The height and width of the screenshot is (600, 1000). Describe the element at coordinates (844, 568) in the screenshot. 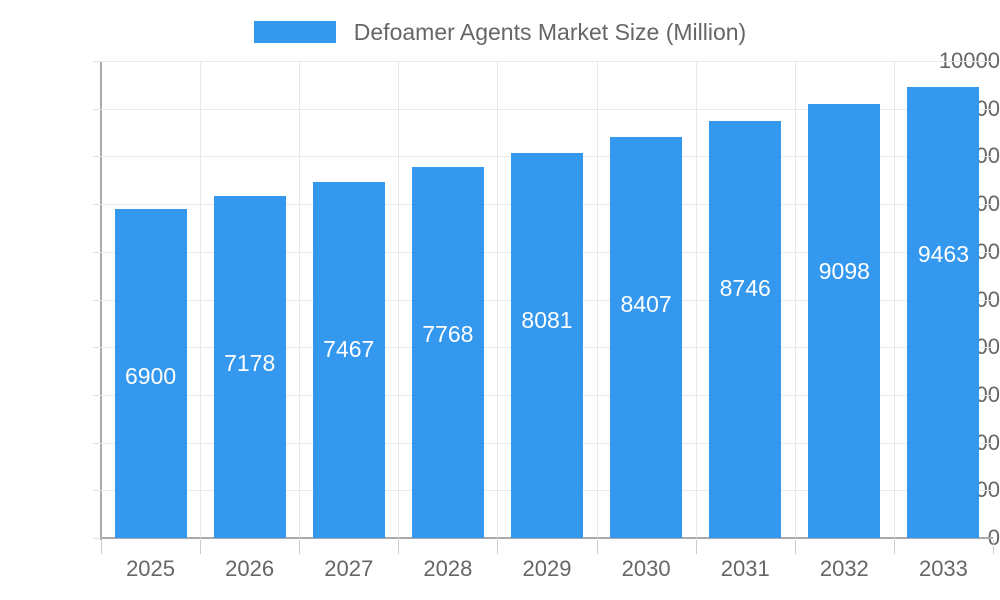

I see `x-tick-label: 2032` at that location.